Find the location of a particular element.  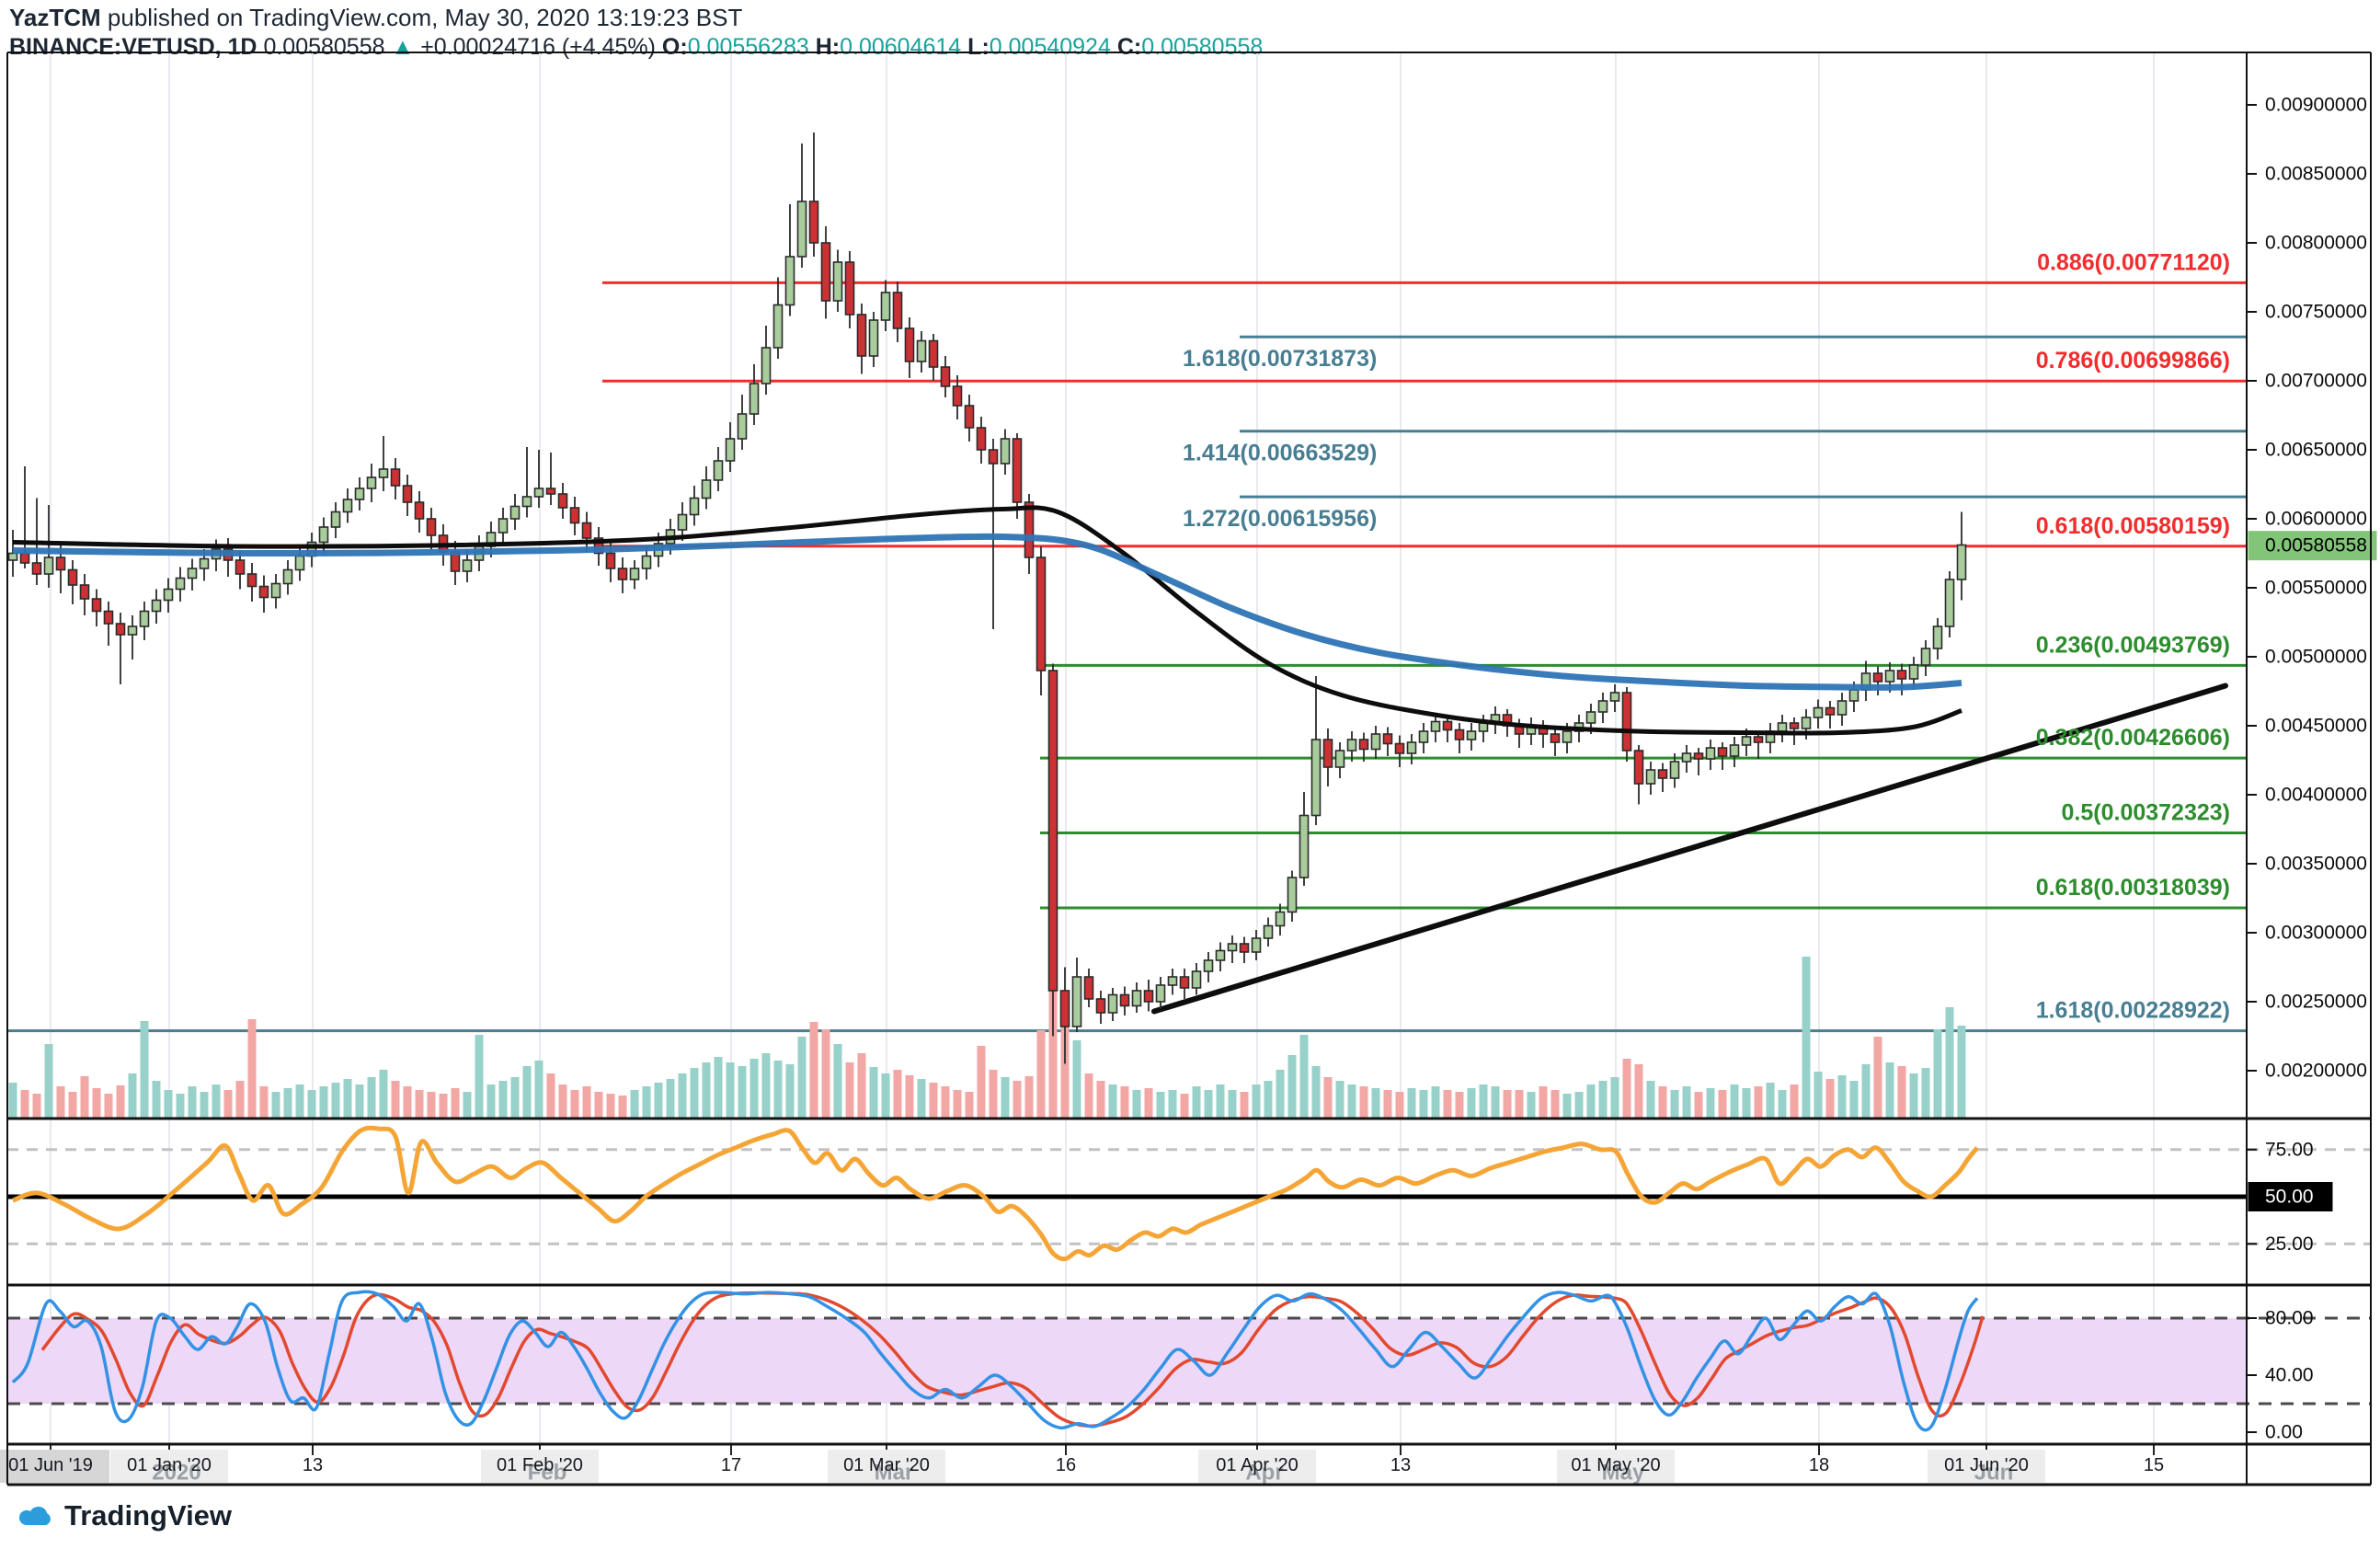

logo-text: TradingView is located at coordinates (148, 1516).